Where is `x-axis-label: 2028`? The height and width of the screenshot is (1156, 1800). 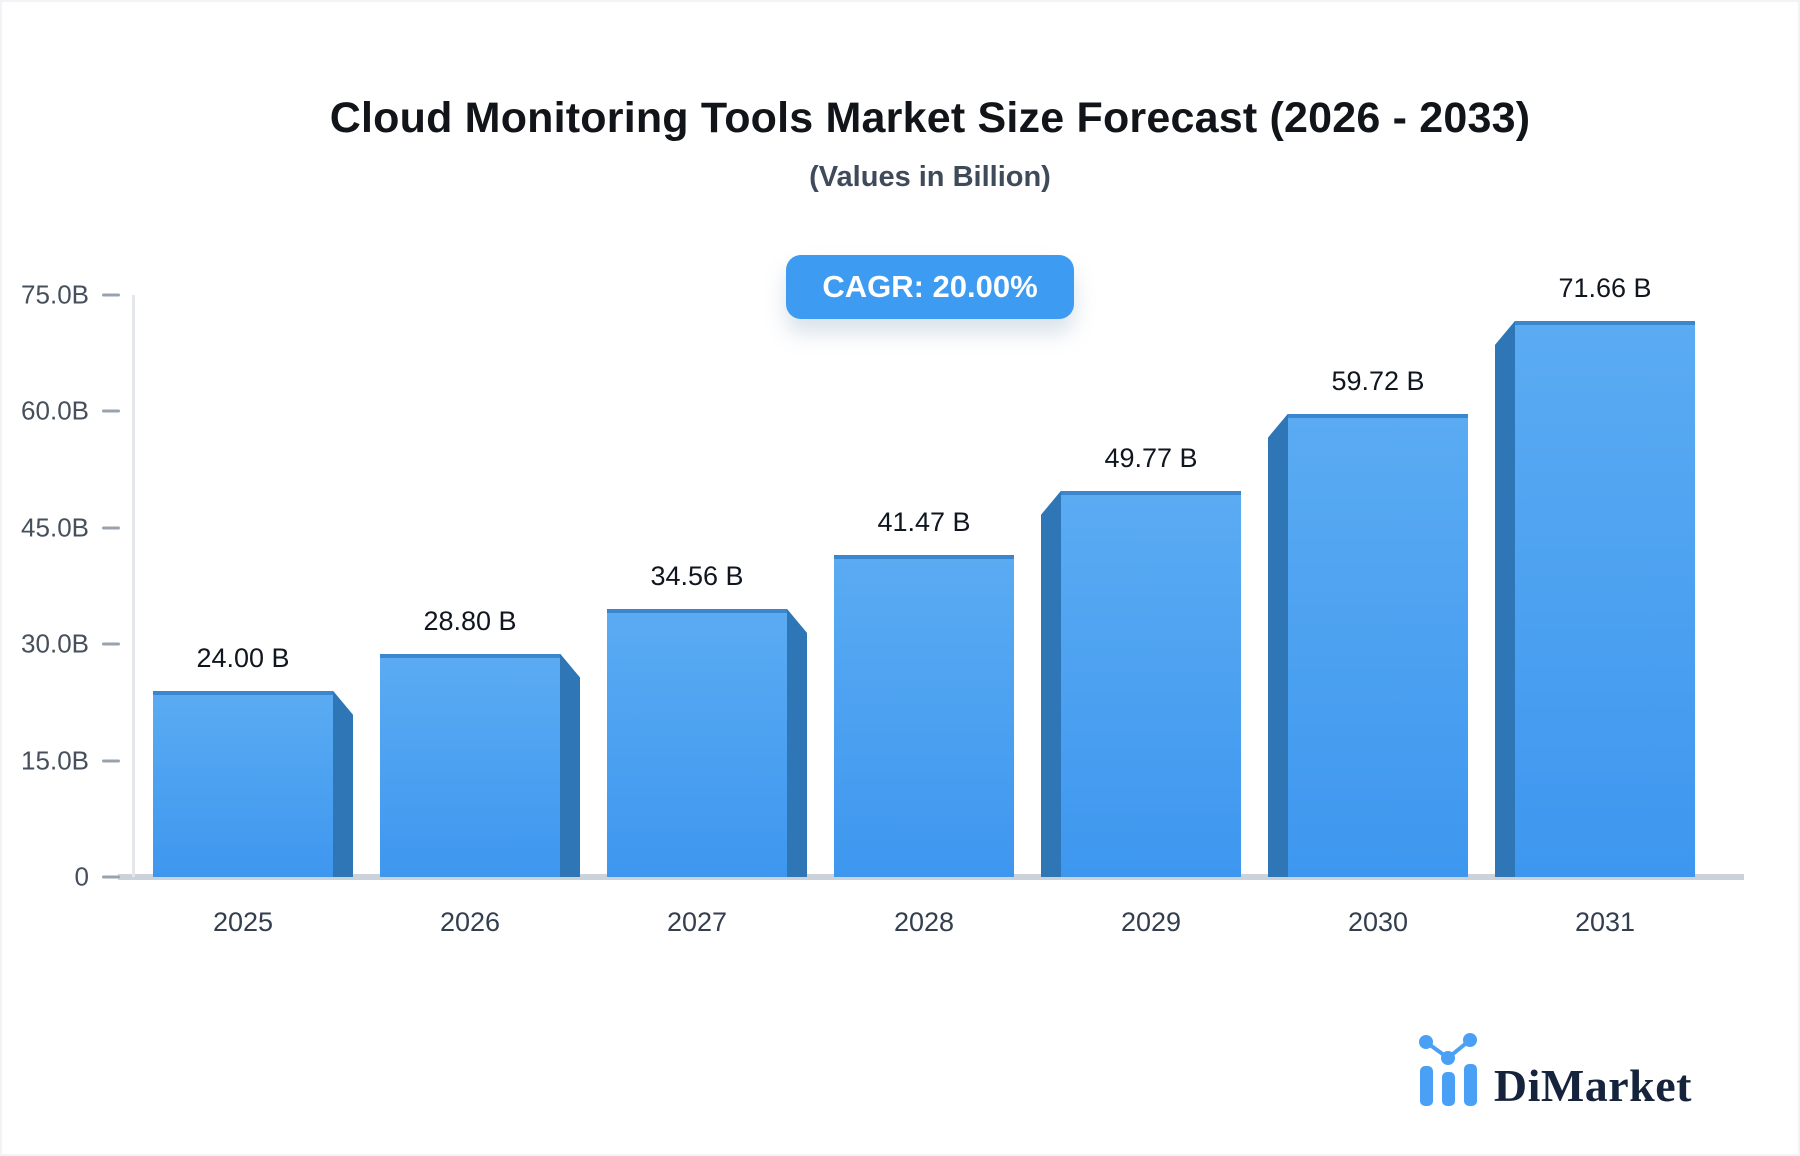 x-axis-label: 2028 is located at coordinates (924, 922).